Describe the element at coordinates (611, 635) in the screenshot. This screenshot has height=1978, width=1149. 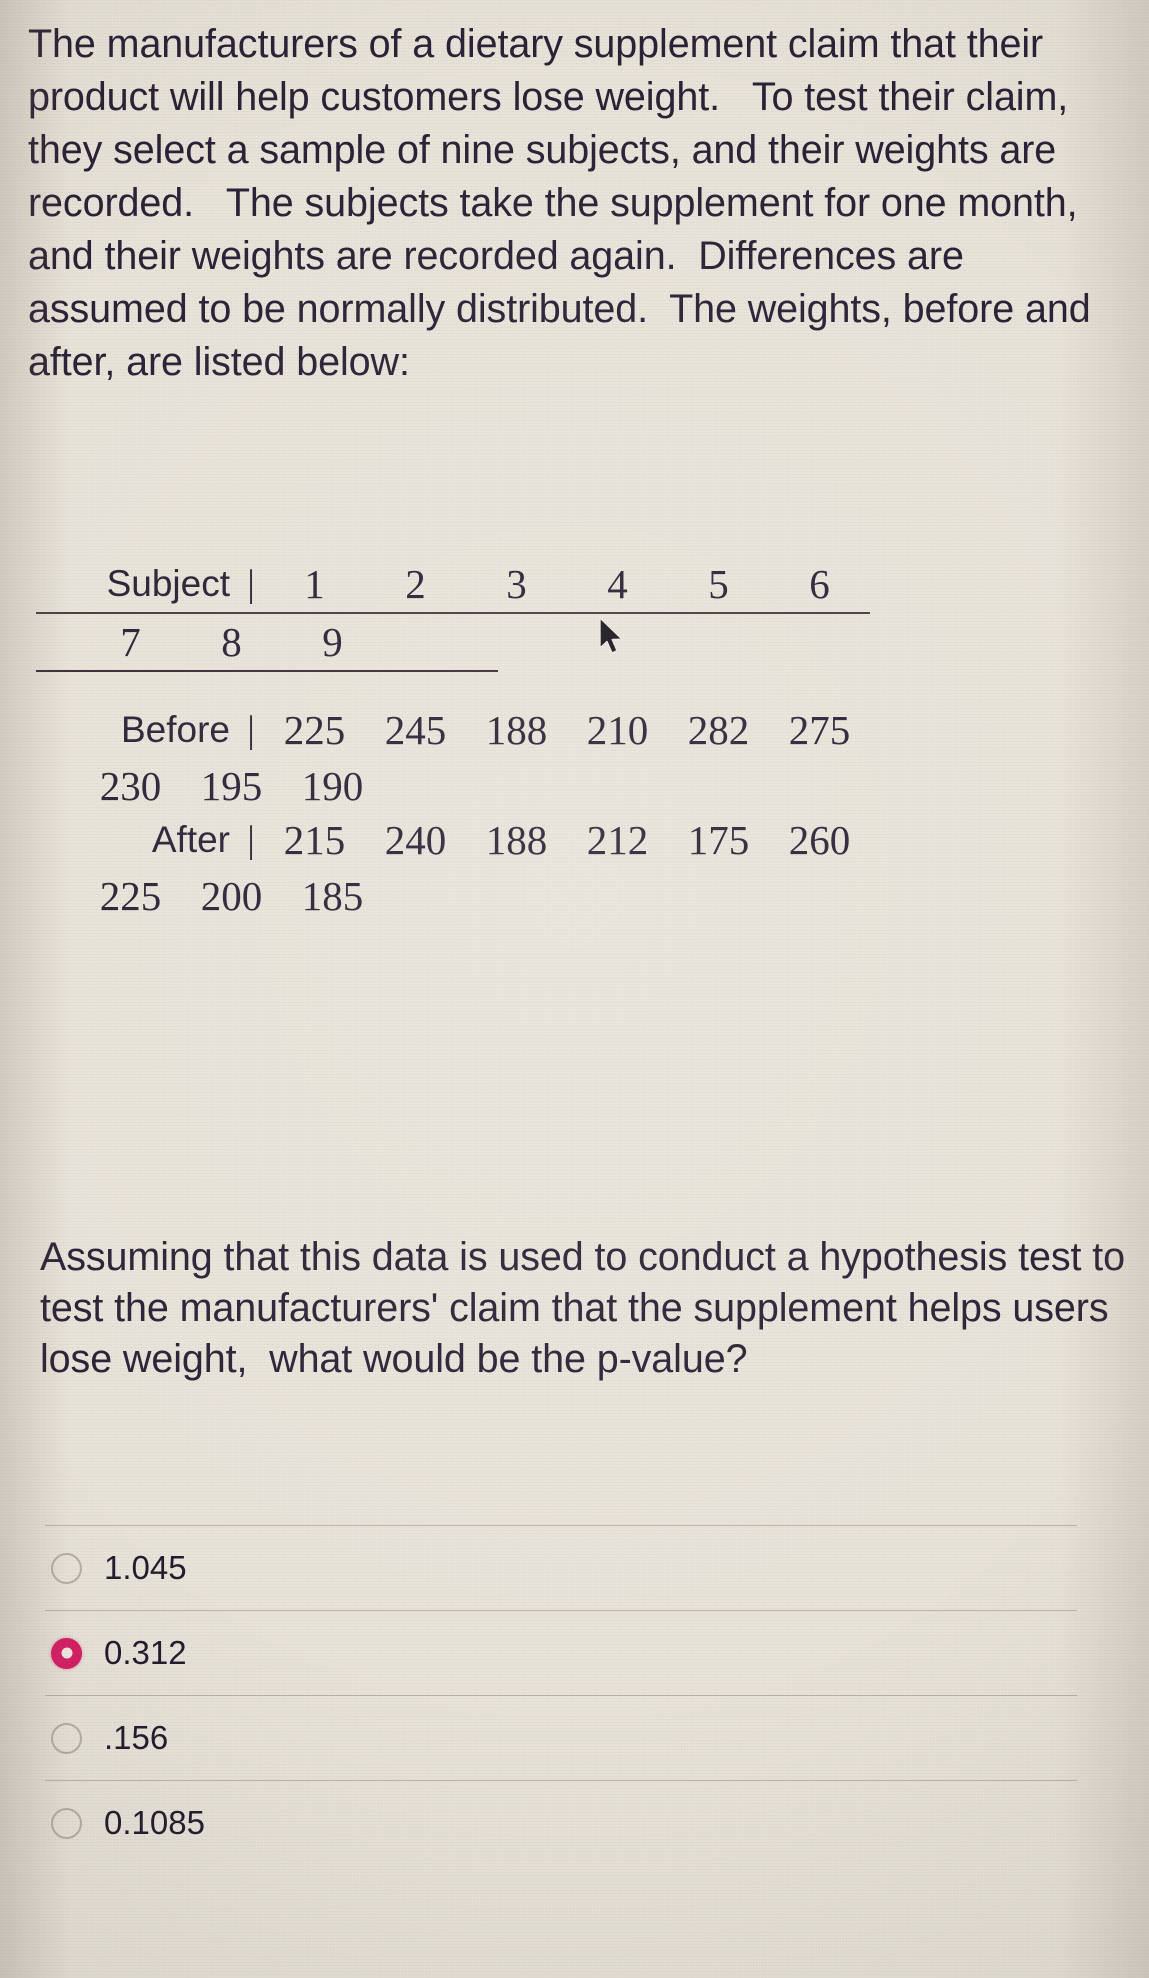
I see `mouse-cursor-icon` at that location.